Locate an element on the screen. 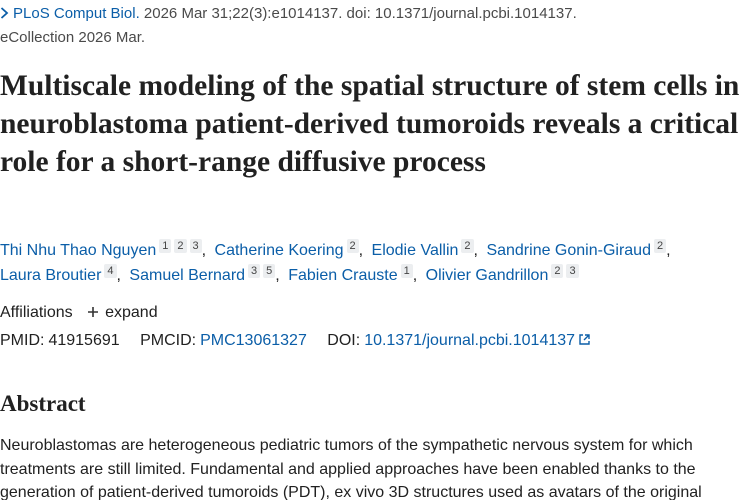  author-name: Laura Broutier is located at coordinates (51, 275).